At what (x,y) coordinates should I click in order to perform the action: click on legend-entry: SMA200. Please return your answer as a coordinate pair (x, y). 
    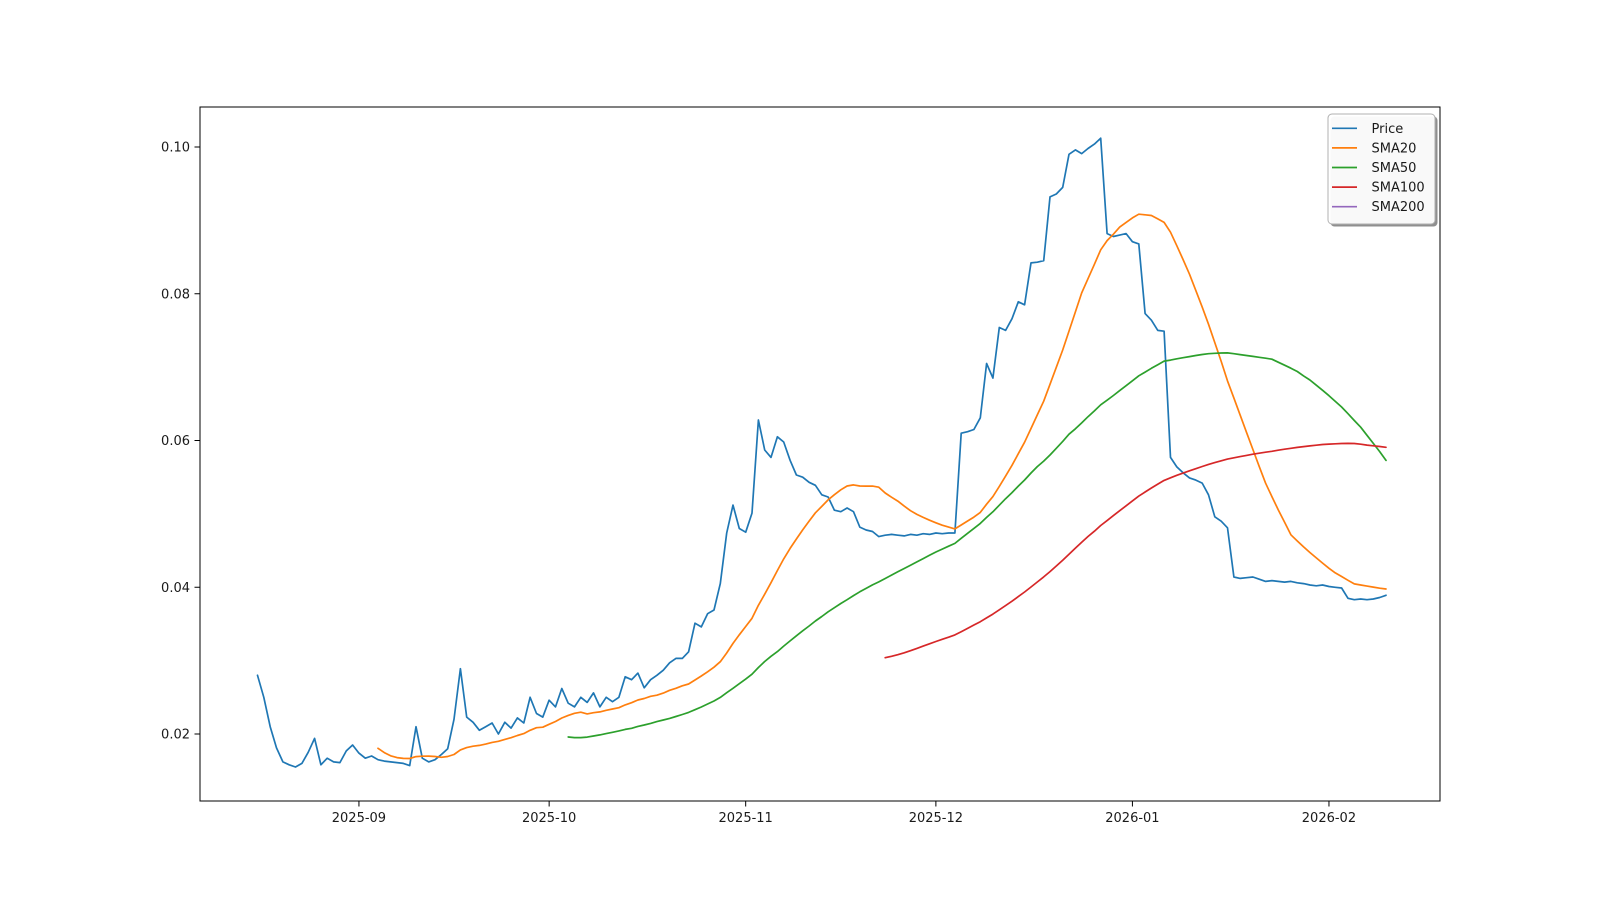
    Looking at the image, I should click on (1378, 207).